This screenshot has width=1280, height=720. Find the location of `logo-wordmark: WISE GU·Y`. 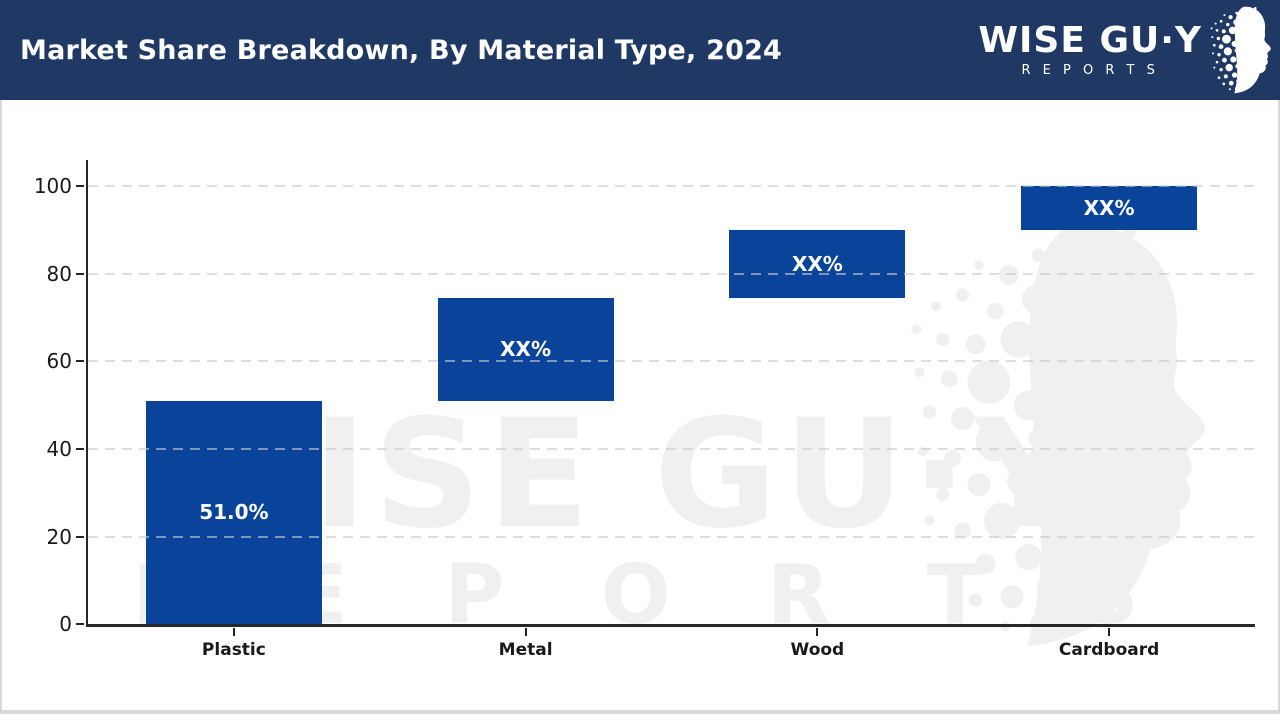

logo-wordmark: WISE GU·Y is located at coordinates (1090, 40).